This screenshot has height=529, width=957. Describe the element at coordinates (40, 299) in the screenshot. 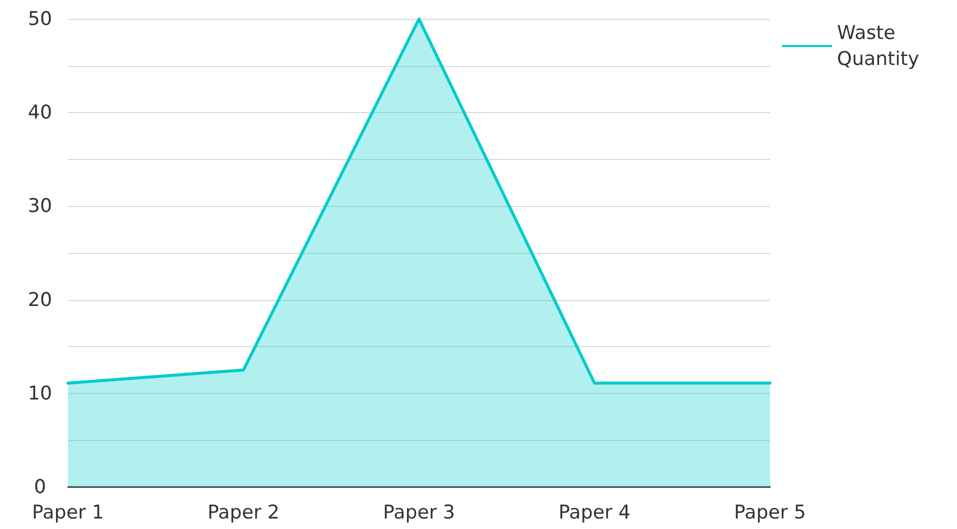

I see `y-tick-label: 20` at that location.